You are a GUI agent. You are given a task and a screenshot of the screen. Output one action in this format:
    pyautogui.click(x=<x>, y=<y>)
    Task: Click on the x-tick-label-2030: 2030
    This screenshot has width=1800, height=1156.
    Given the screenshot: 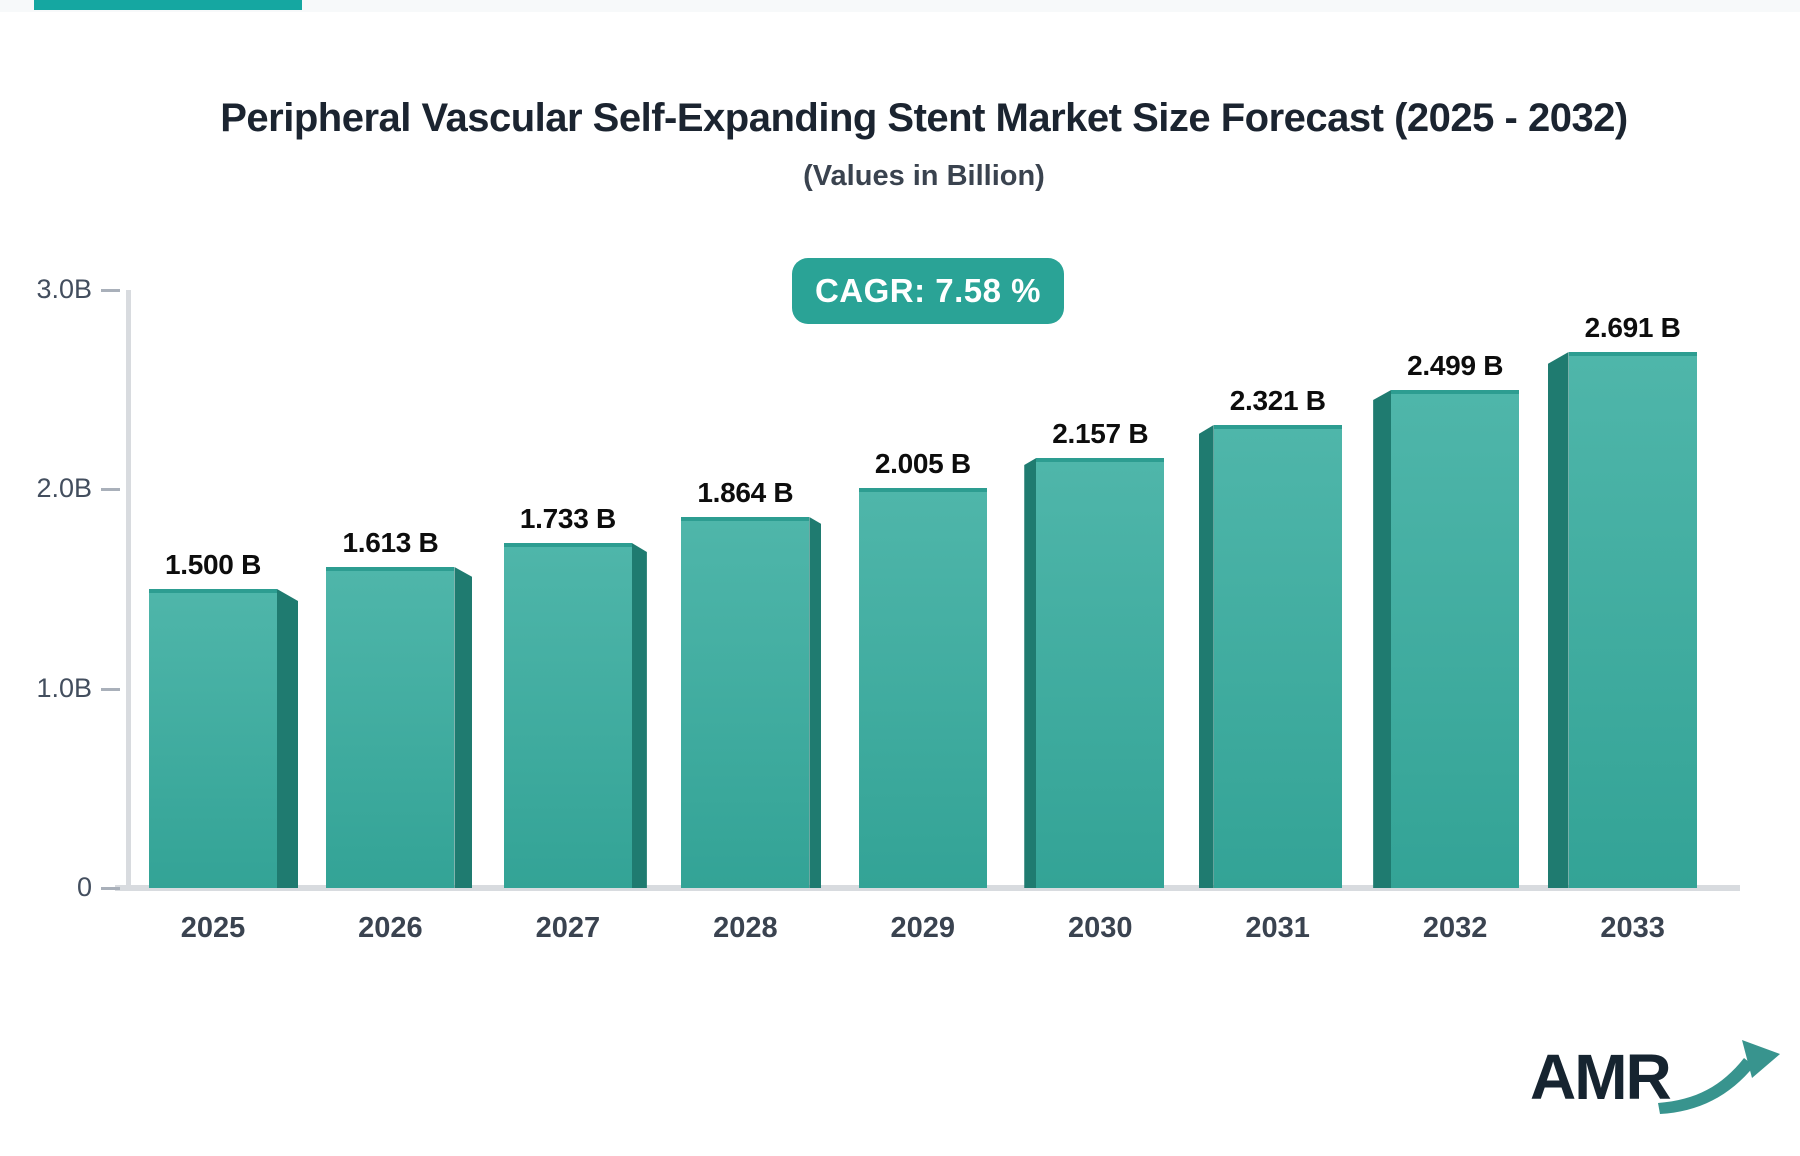 What is the action you would take?
    pyautogui.click(x=1100, y=928)
    